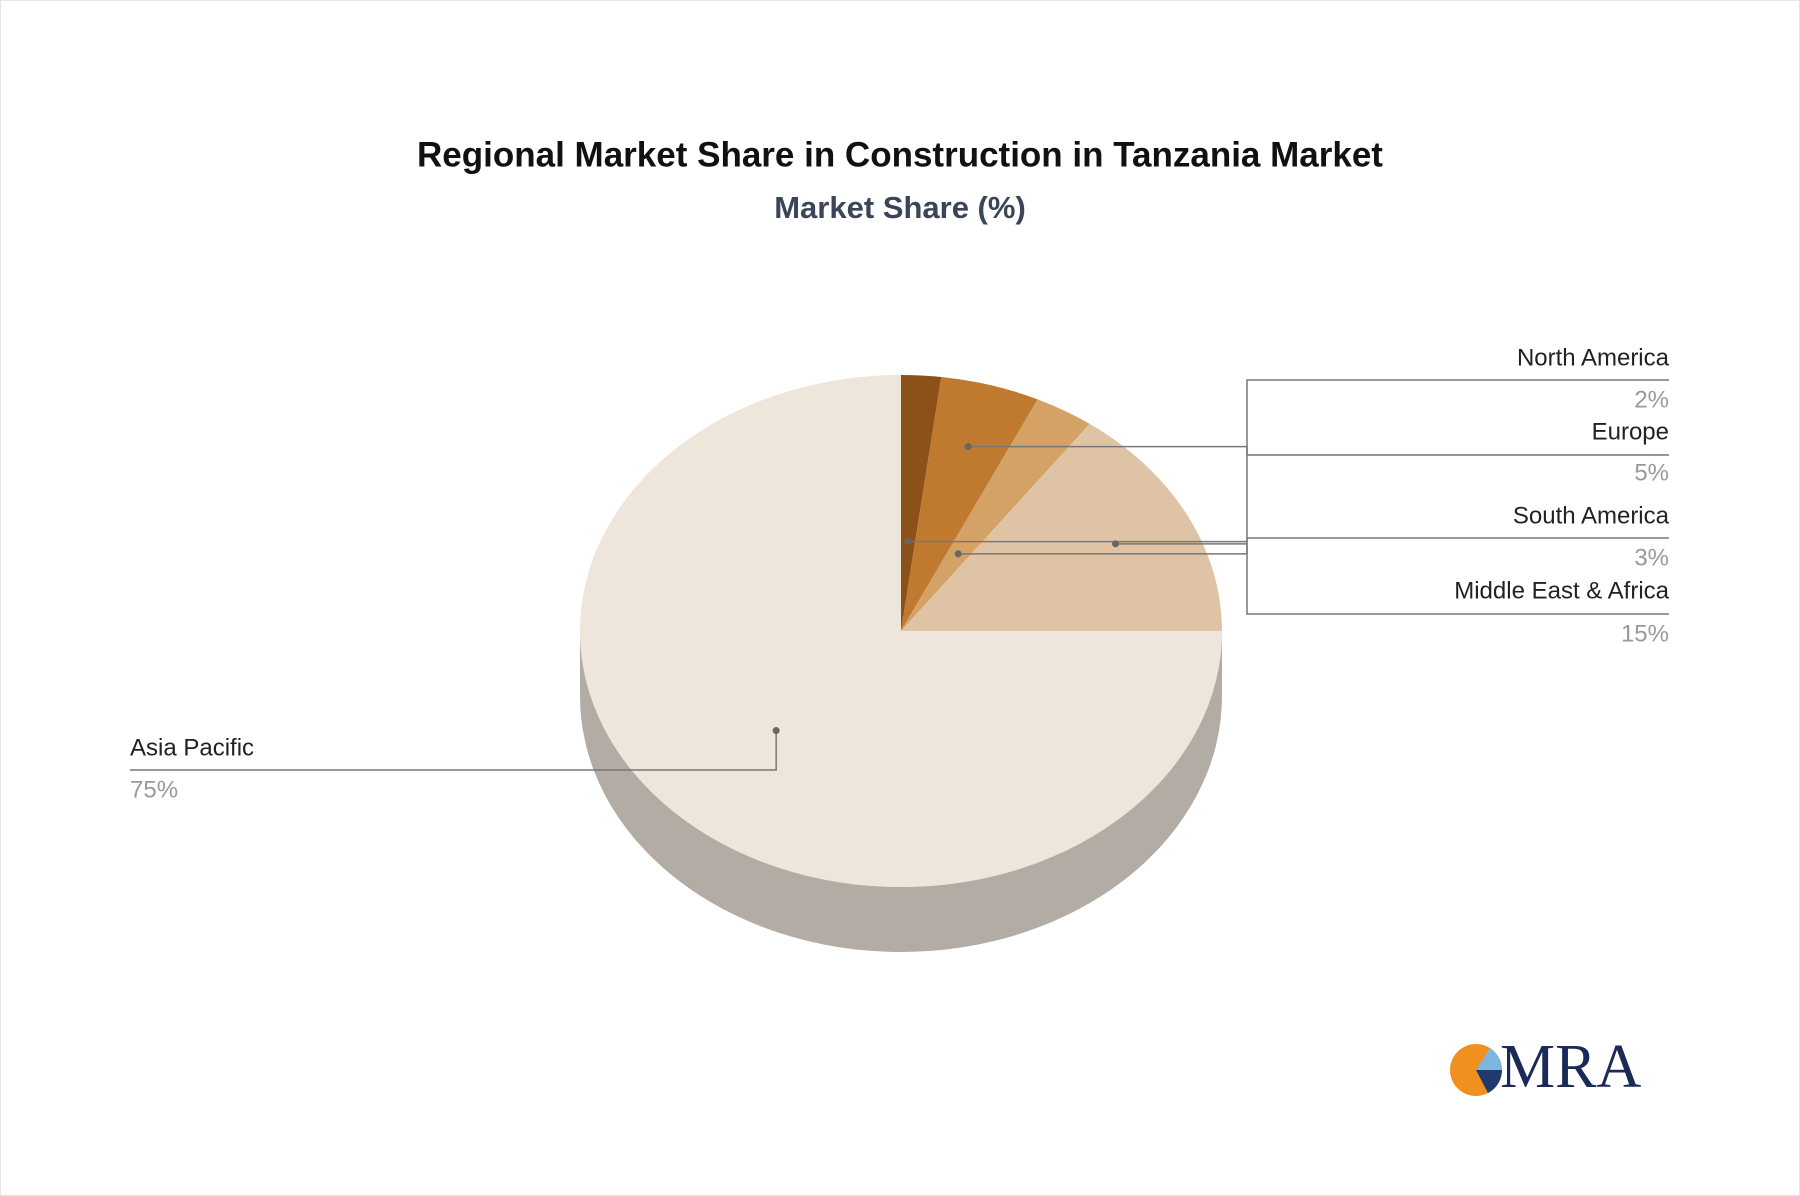 The image size is (1800, 1196). Describe the element at coordinates (1651, 399) in the screenshot. I see `slice-value: 2%` at that location.